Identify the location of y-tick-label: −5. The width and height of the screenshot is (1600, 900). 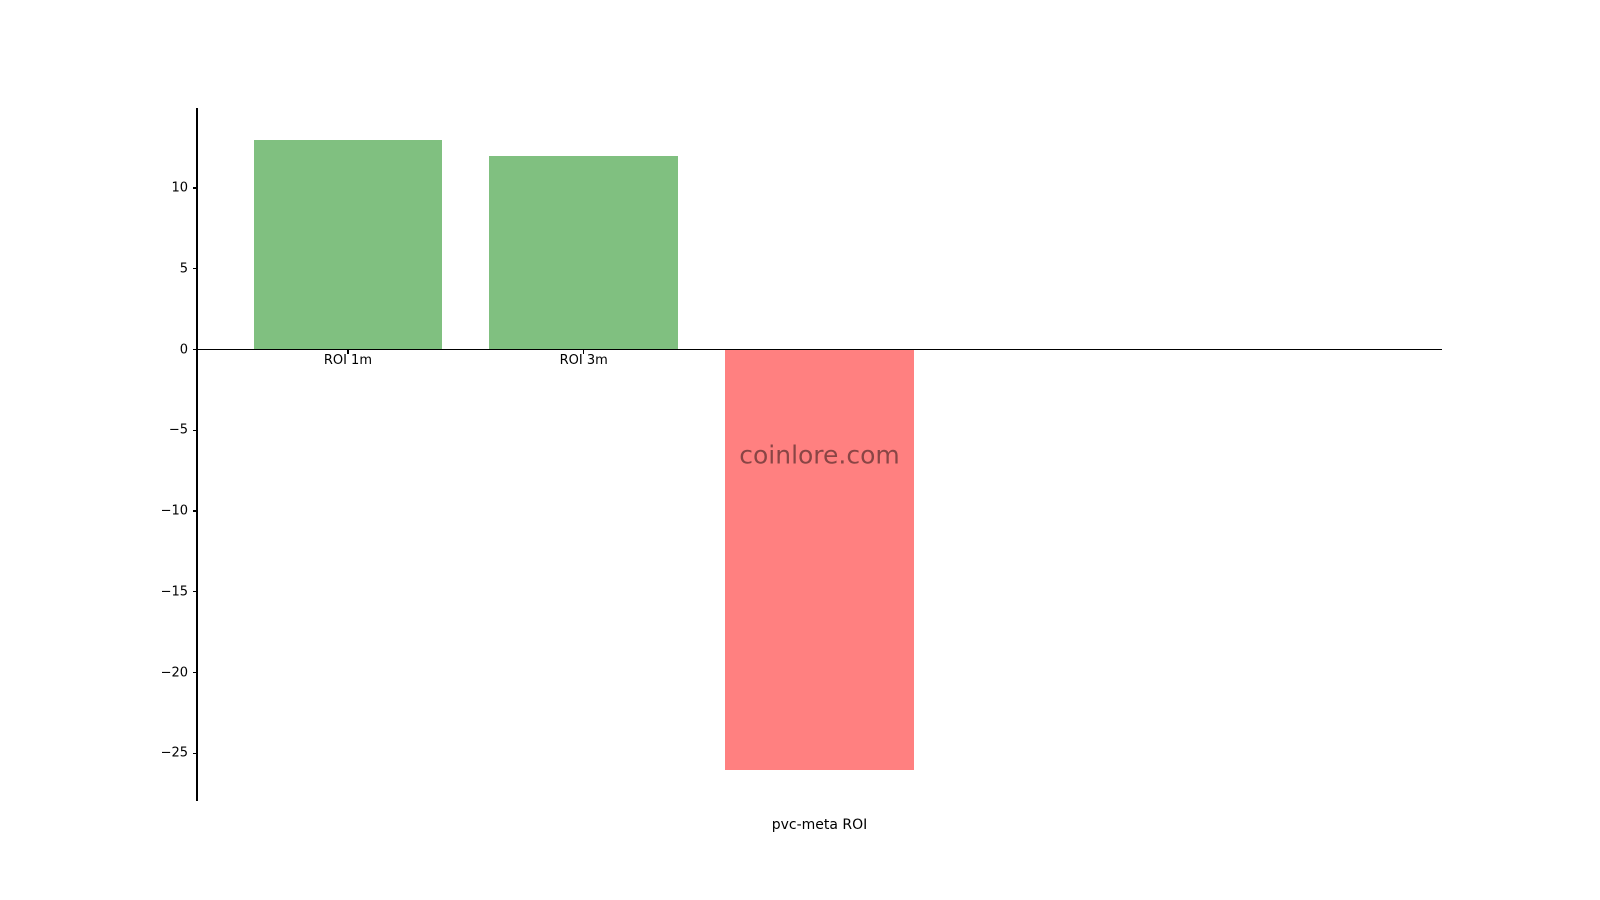
(178, 430).